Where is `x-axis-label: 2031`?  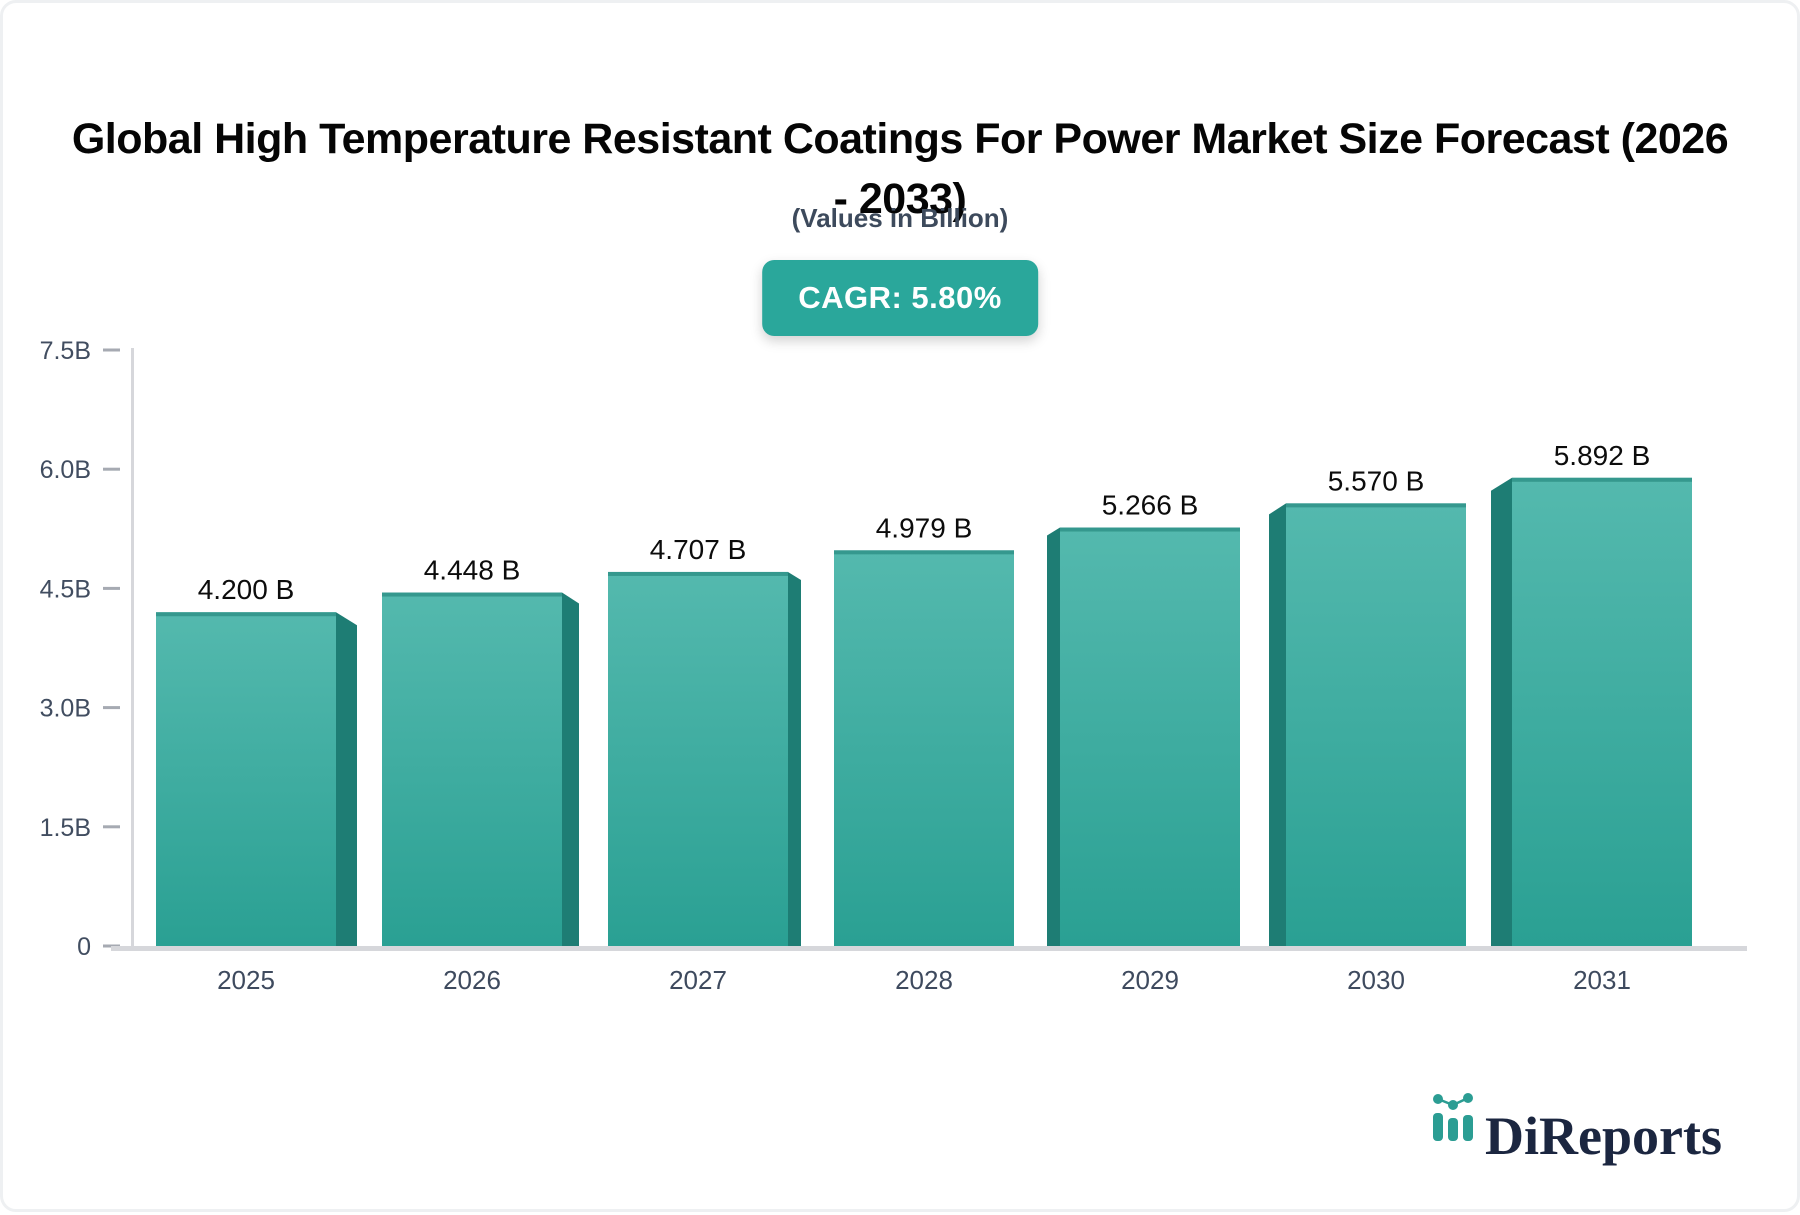
x-axis-label: 2031 is located at coordinates (1602, 980).